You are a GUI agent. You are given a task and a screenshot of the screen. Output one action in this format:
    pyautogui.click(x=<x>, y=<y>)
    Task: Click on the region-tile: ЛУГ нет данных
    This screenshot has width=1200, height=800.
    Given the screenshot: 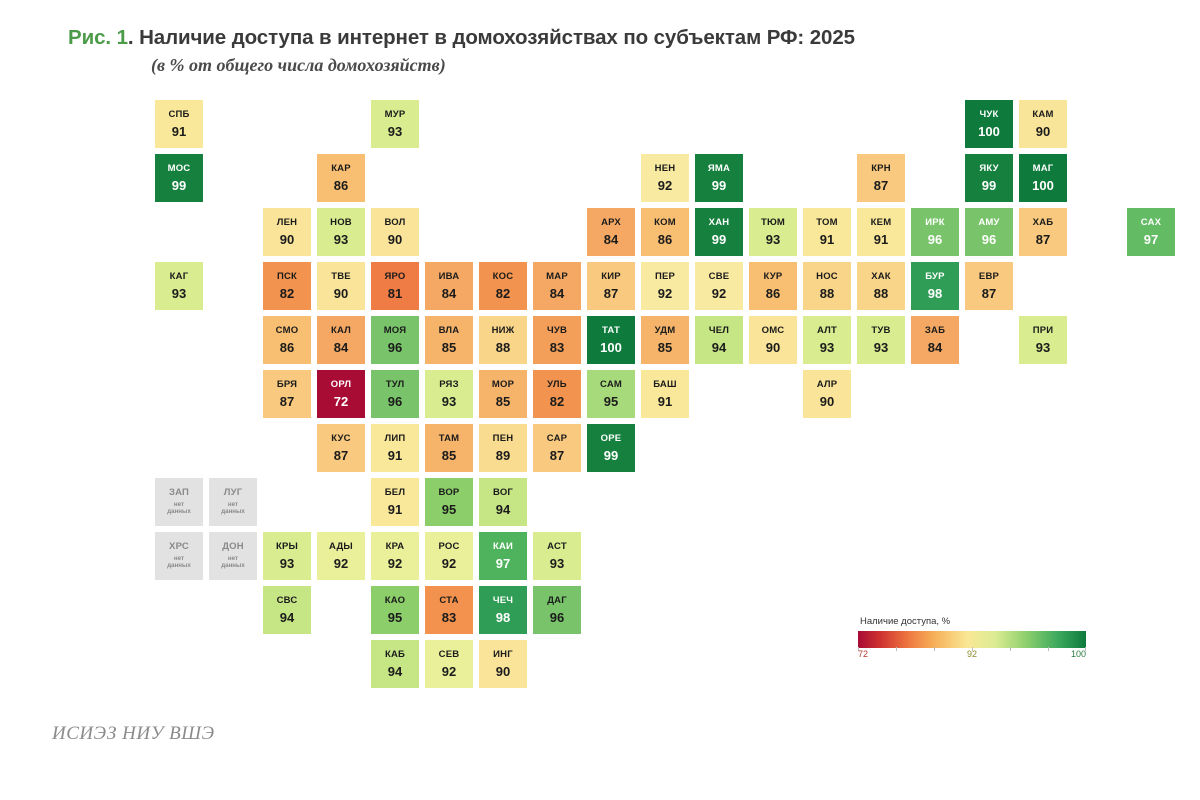 What is the action you would take?
    pyautogui.click(x=233, y=502)
    